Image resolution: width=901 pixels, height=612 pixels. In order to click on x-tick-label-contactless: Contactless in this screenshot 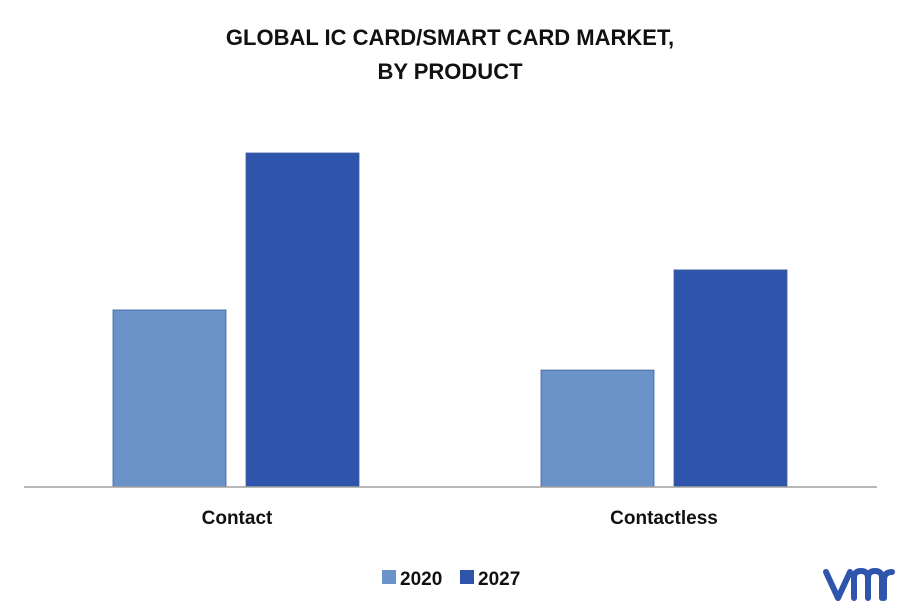, I will do `click(664, 518)`.